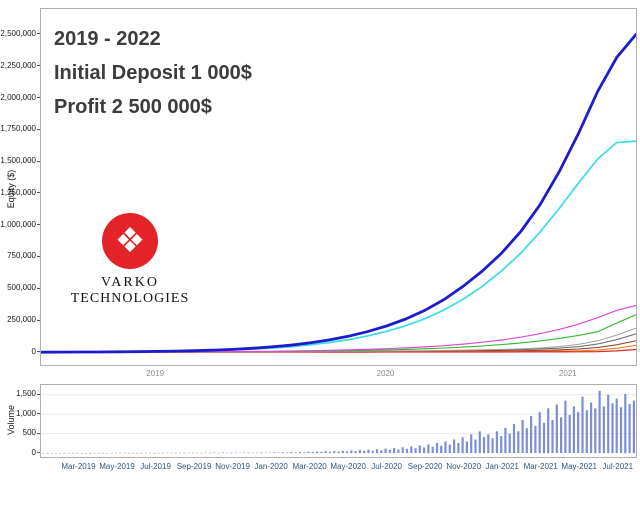 Image resolution: width=640 pixels, height=520 pixels. Describe the element at coordinates (25, 413) in the screenshot. I see `volume-ytick-label: 1,000` at that location.